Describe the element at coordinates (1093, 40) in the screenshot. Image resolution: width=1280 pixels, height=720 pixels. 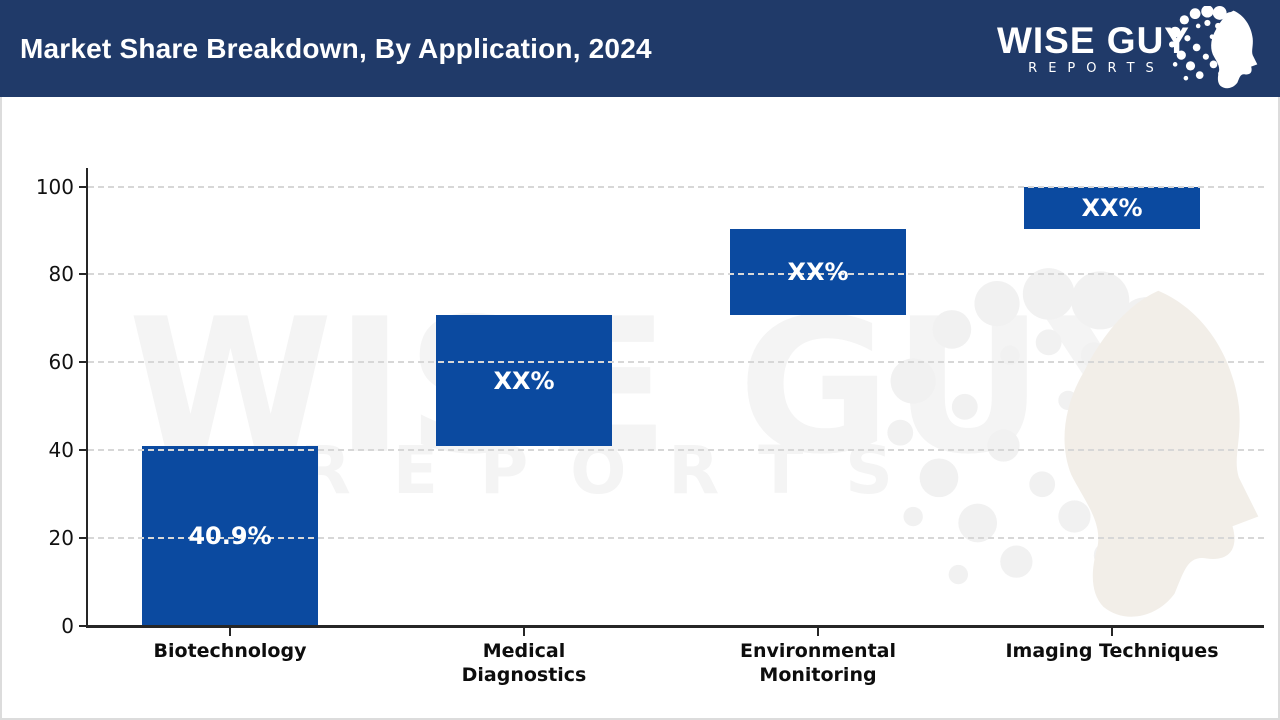
I see `logo-brand-text: WISE GUY` at that location.